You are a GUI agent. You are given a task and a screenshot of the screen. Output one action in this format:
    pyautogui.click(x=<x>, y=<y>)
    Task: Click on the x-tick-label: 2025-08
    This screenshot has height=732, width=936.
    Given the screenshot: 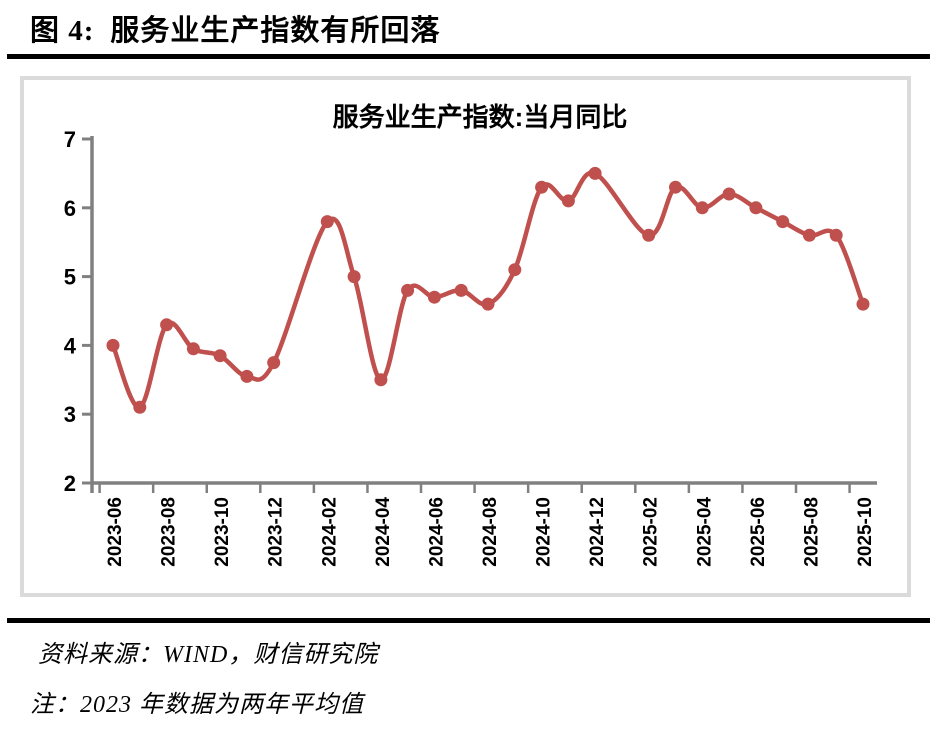 What is the action you would take?
    pyautogui.click(x=811, y=532)
    